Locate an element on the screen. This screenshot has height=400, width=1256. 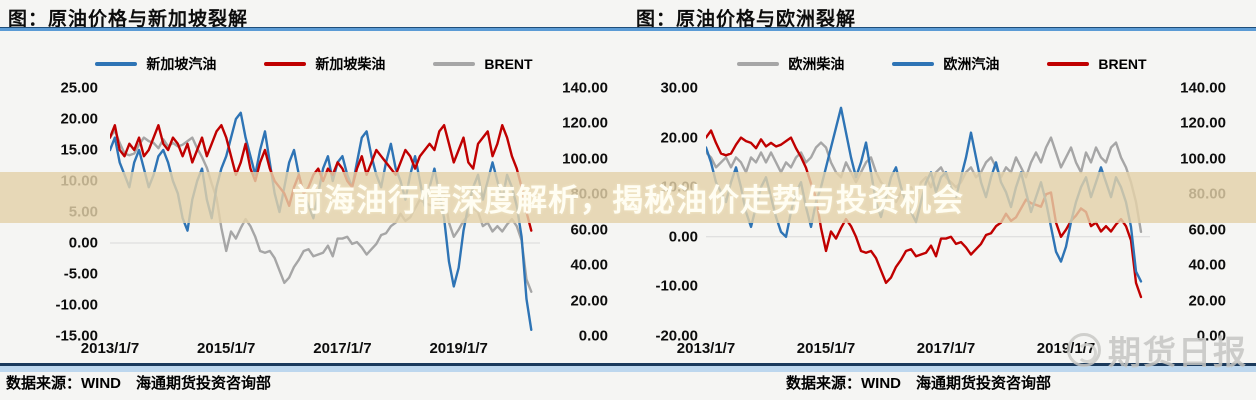
futures-daily-watermark: 期货日报 is located at coordinates (1157, 350).